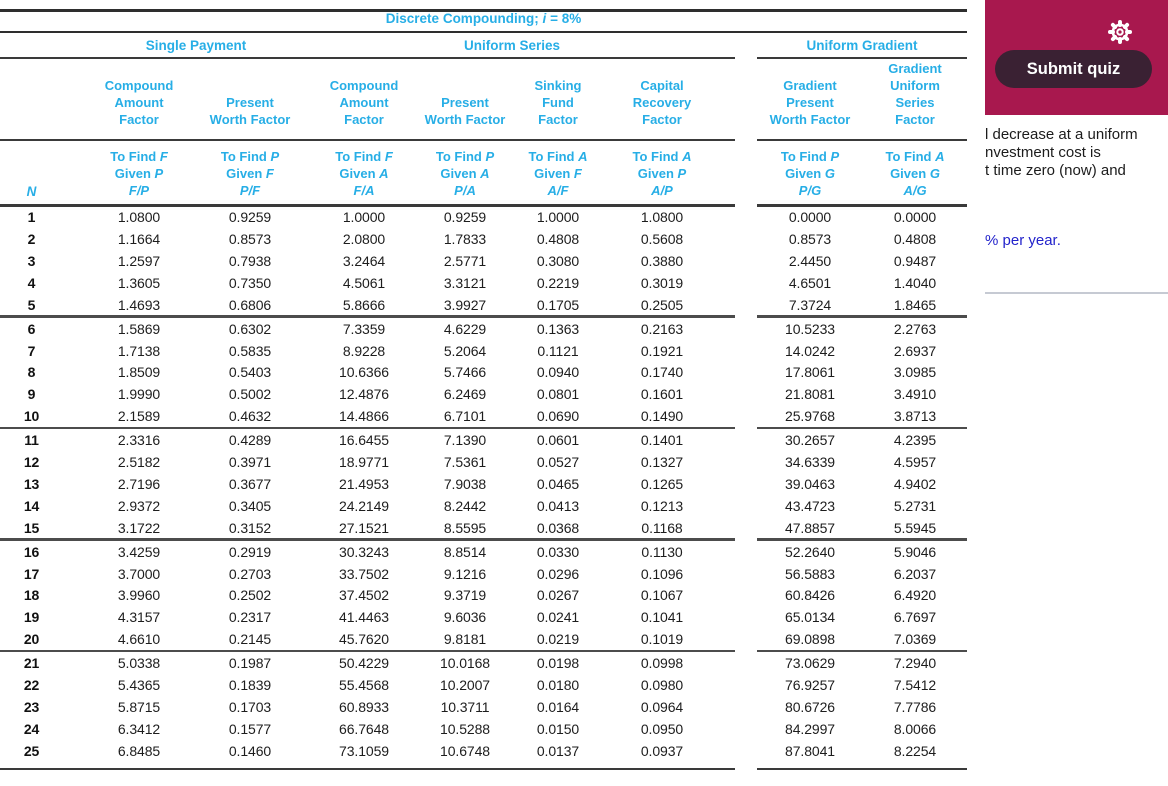  I want to click on row-n-value: 9, so click(31, 394).